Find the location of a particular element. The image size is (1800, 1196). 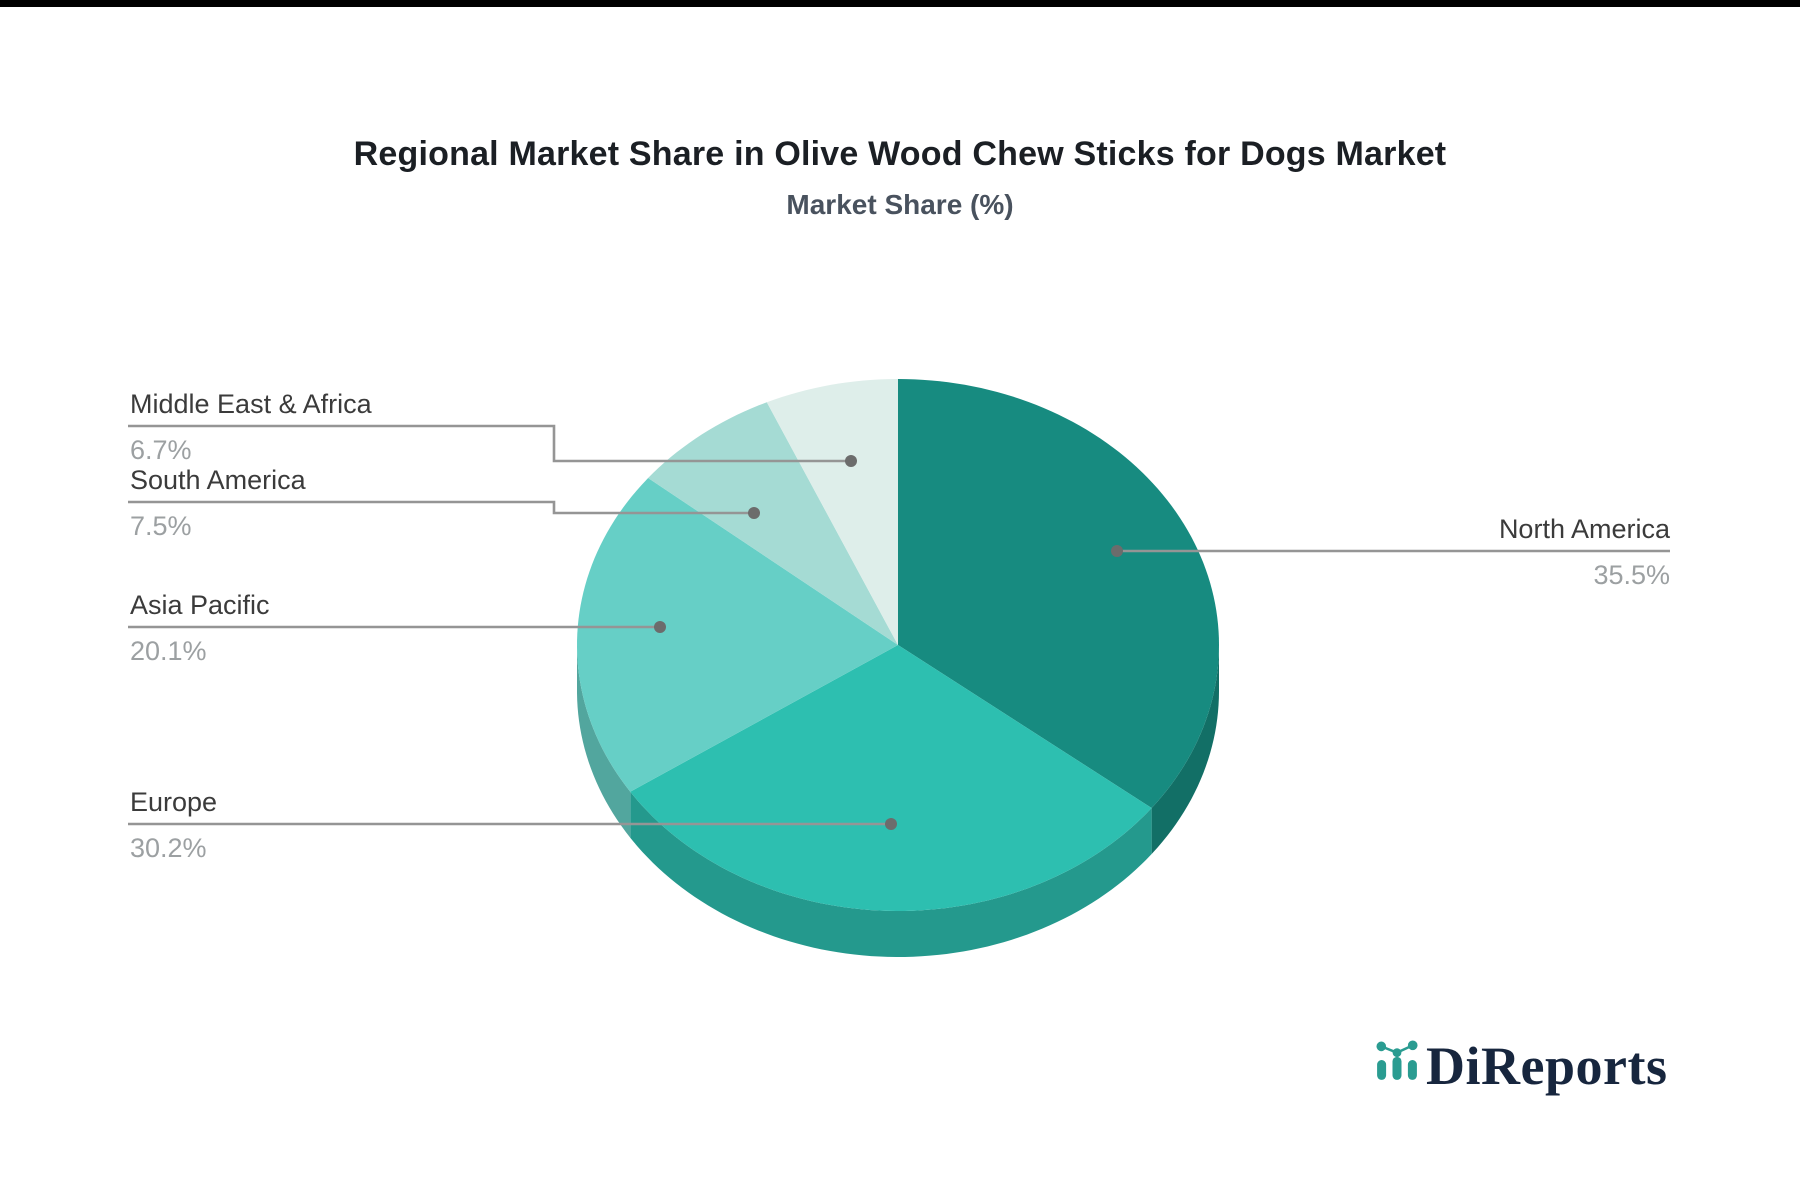

leader-dot-middle-east-africa is located at coordinates (851, 461).